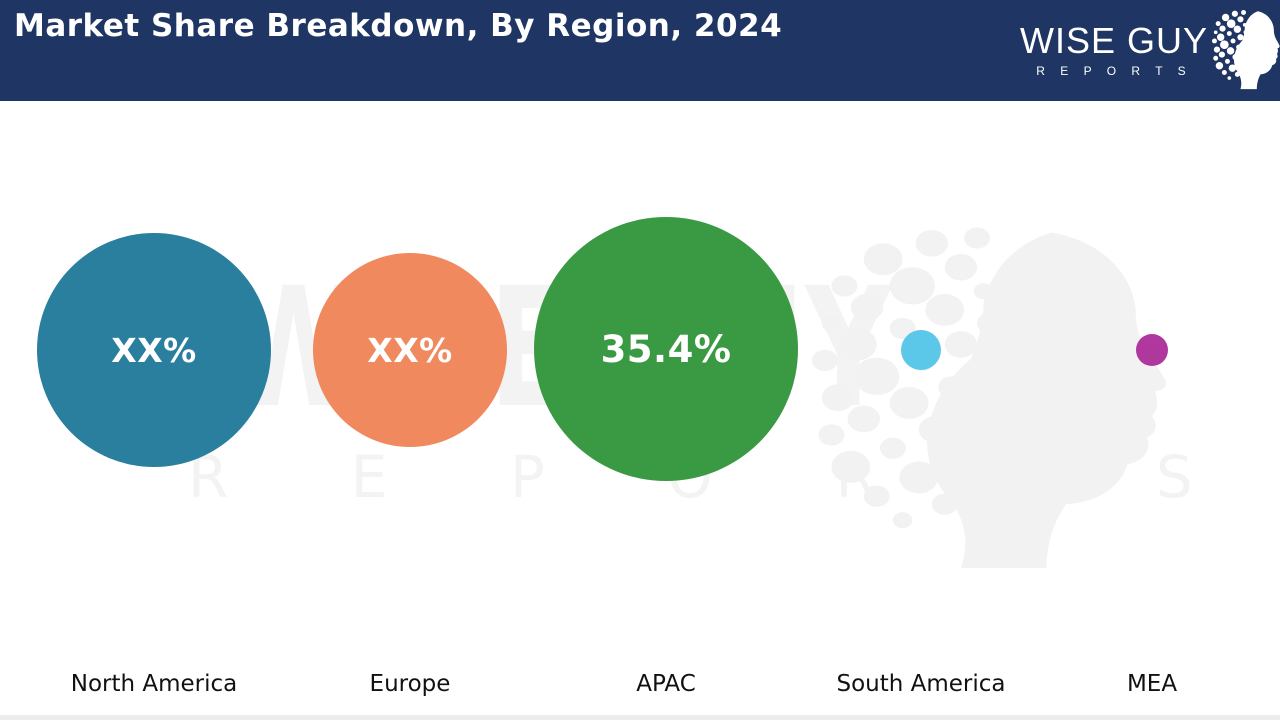  I want to click on bubble-value-label: 35.4%, so click(666, 349).